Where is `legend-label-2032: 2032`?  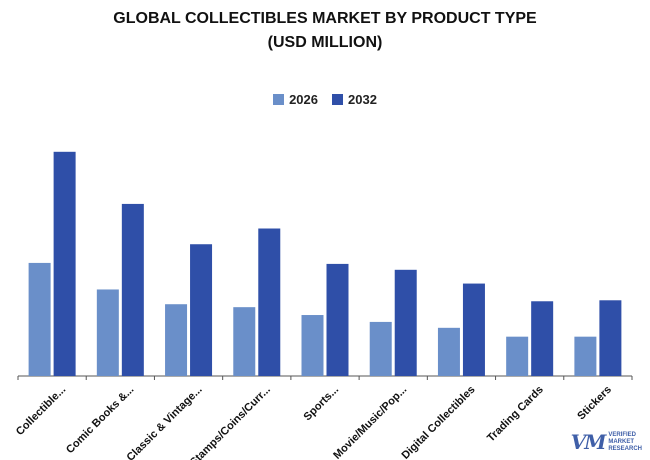 legend-label-2032: 2032 is located at coordinates (362, 99).